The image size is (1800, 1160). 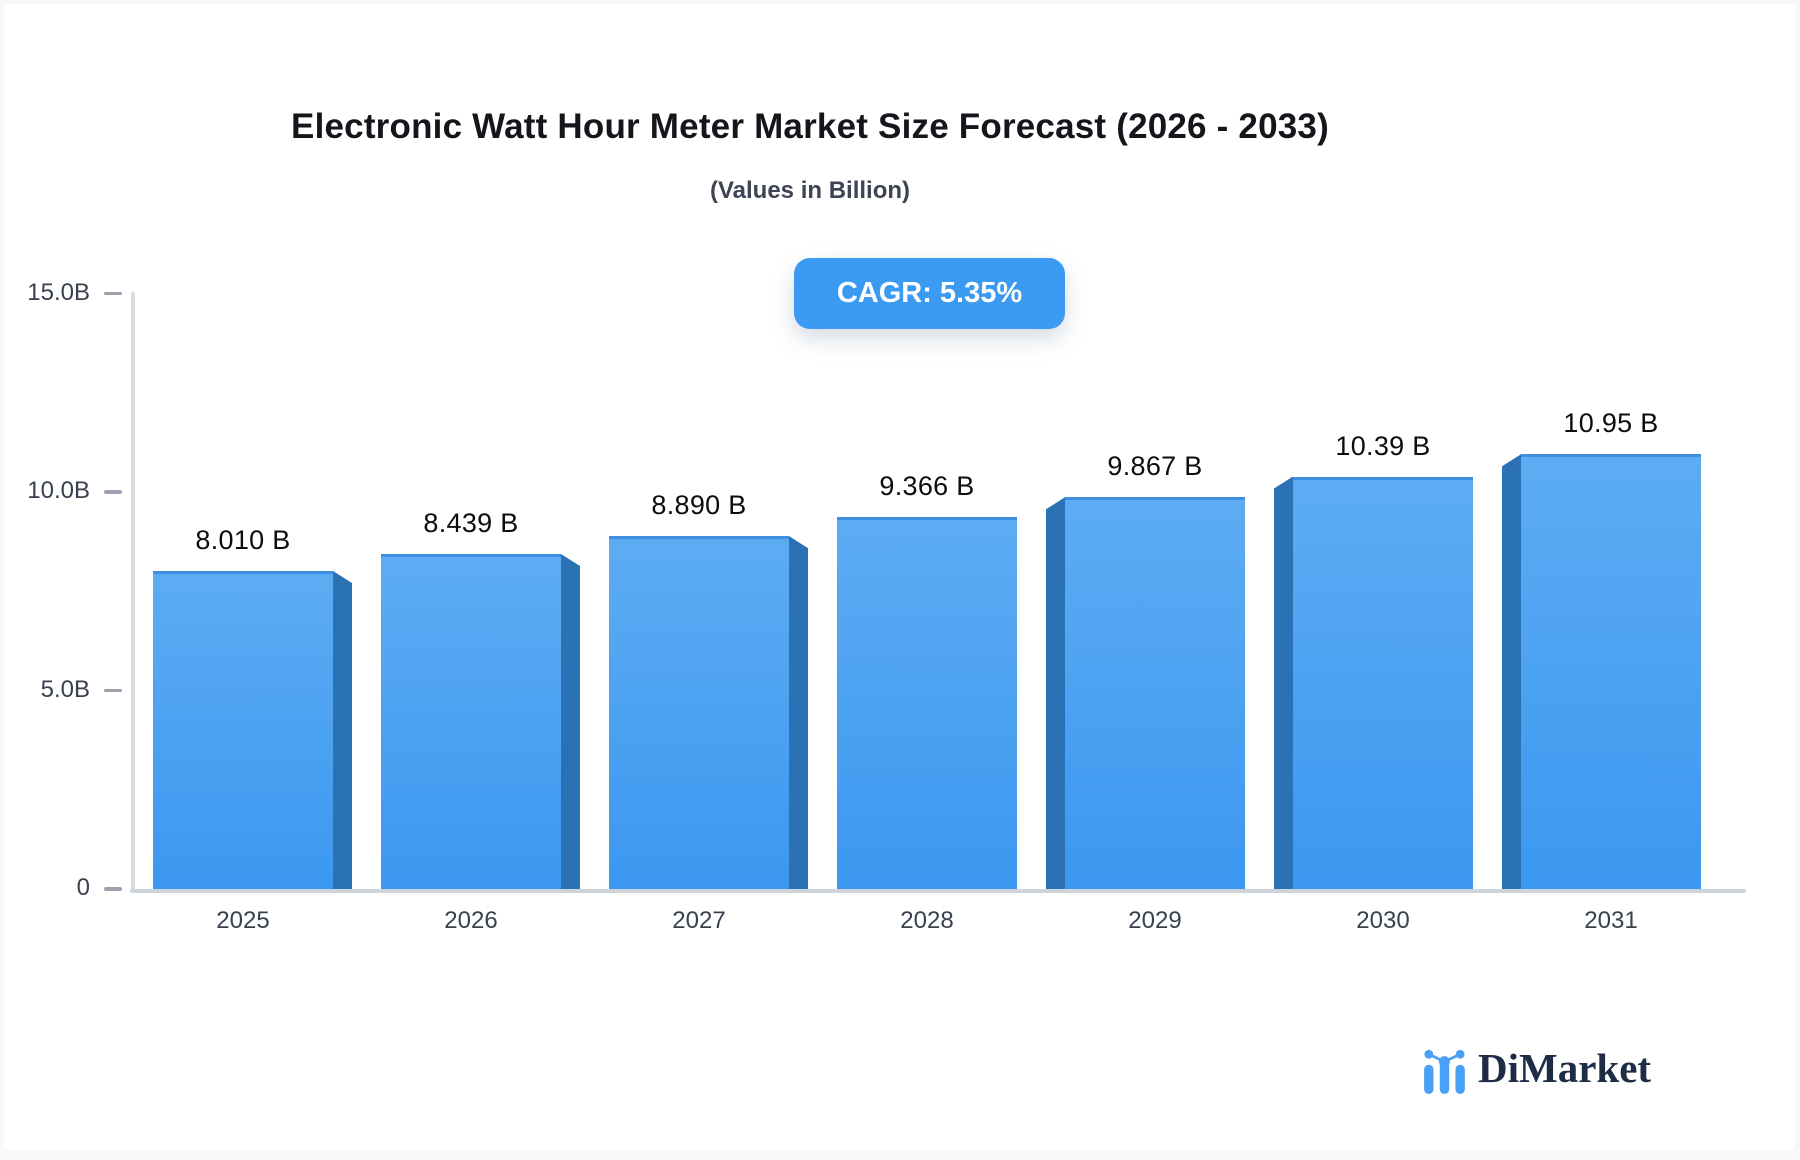 What do you see at coordinates (47, 888) in the screenshot?
I see `y-axis-tick-label: 0` at bounding box center [47, 888].